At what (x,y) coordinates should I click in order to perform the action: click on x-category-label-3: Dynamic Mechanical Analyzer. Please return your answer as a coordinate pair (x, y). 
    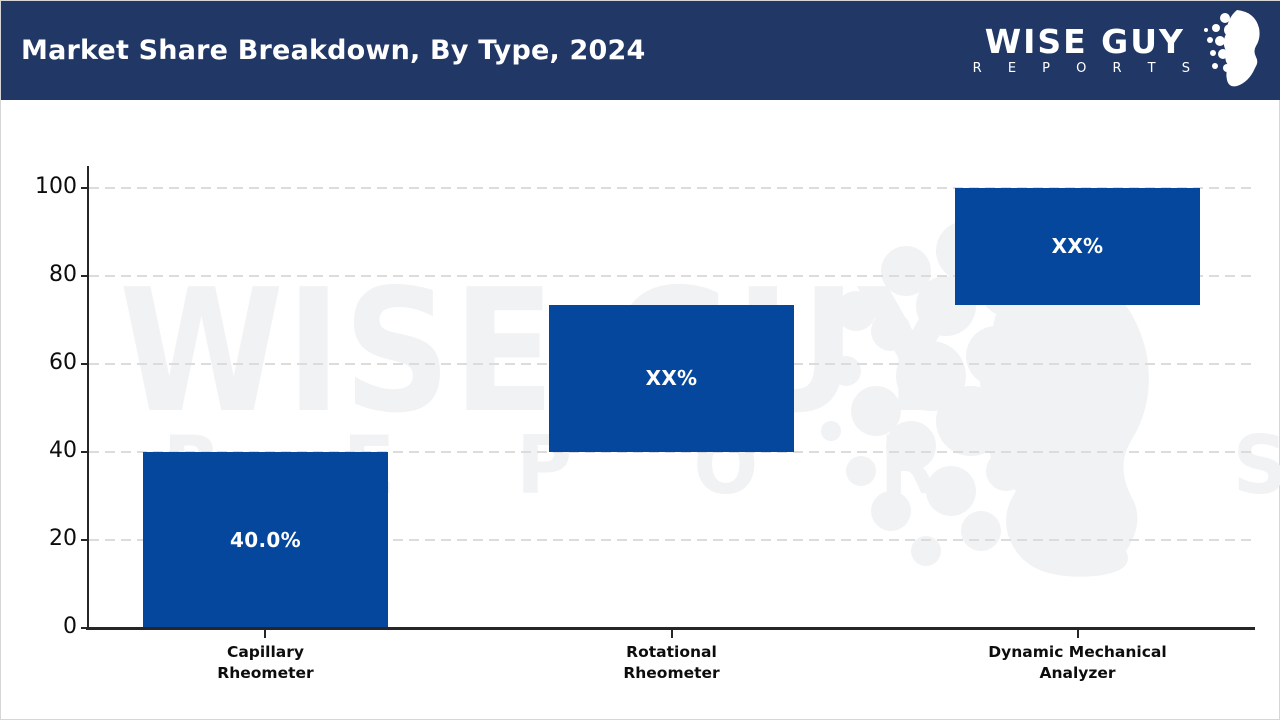
    Looking at the image, I should click on (1077, 662).